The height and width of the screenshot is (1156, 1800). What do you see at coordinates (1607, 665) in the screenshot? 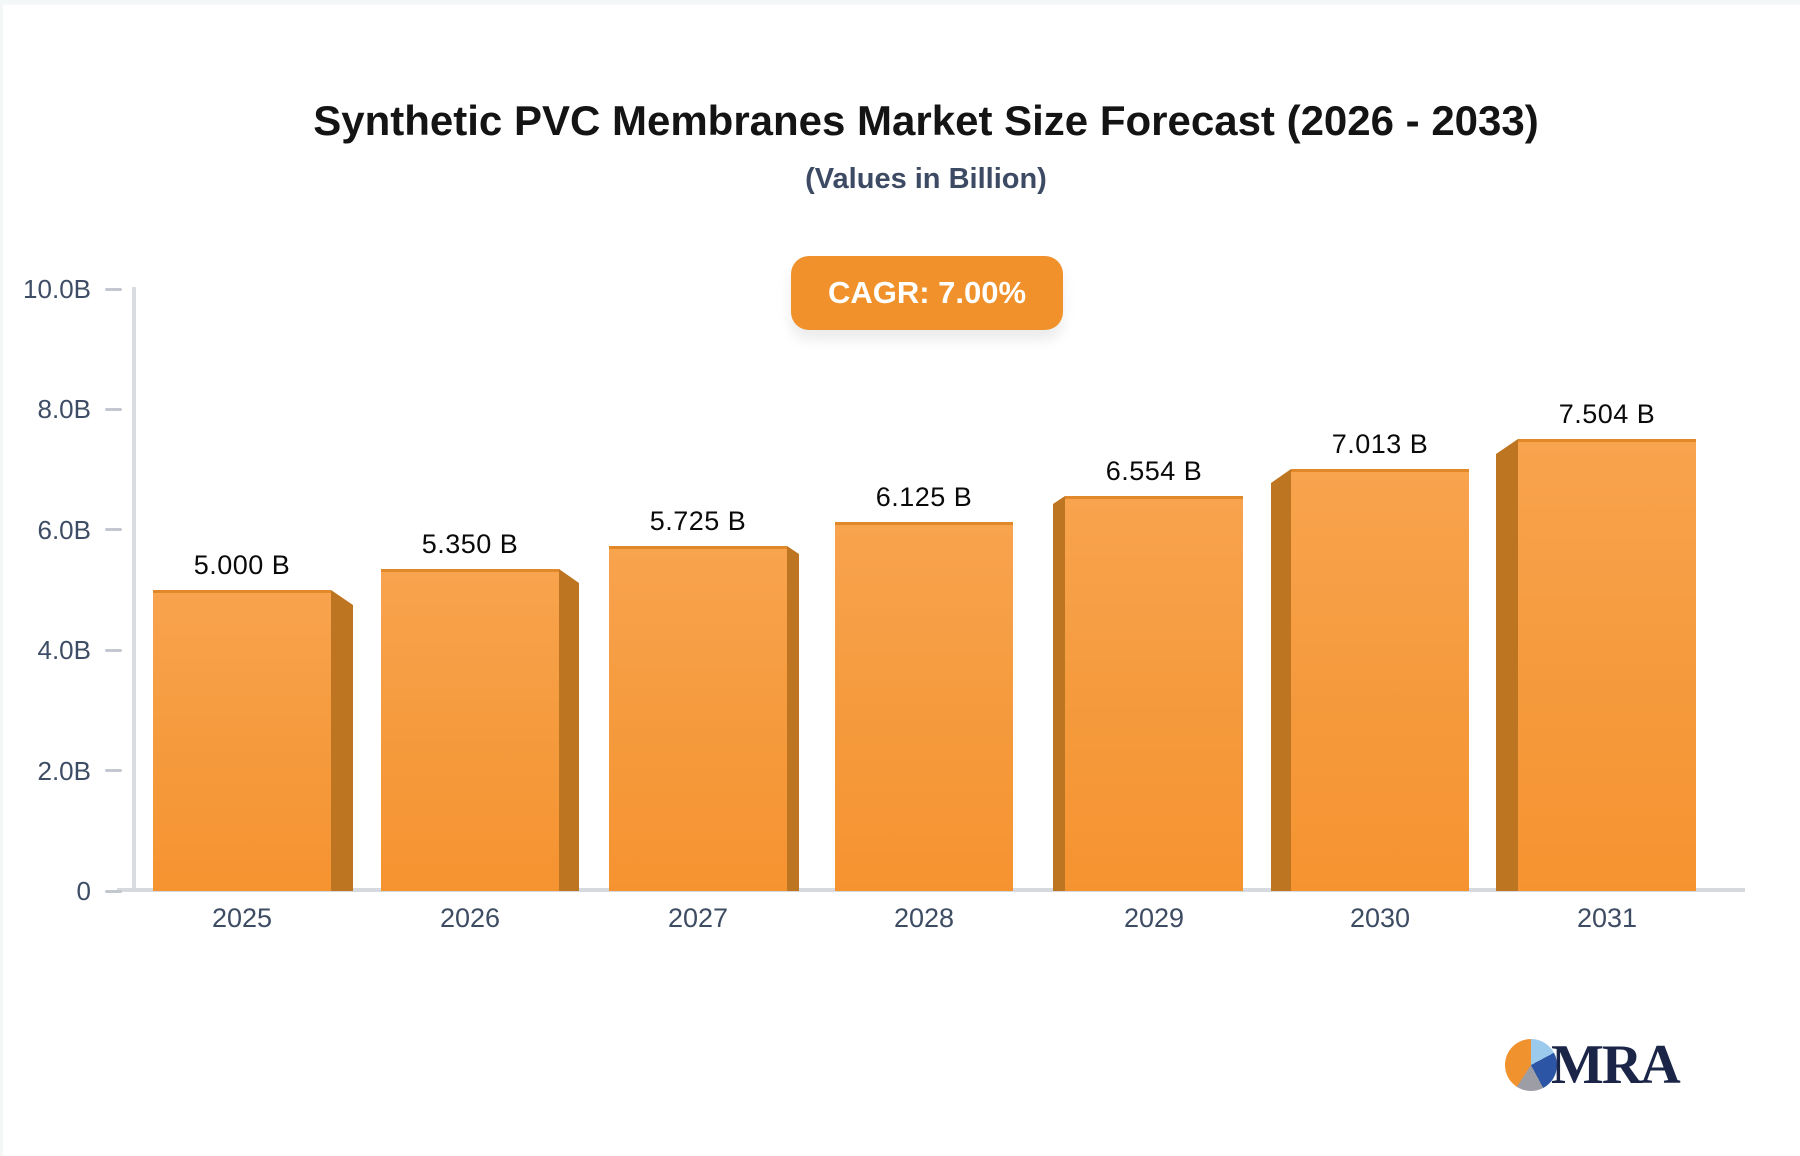
I see `bar-2031` at bounding box center [1607, 665].